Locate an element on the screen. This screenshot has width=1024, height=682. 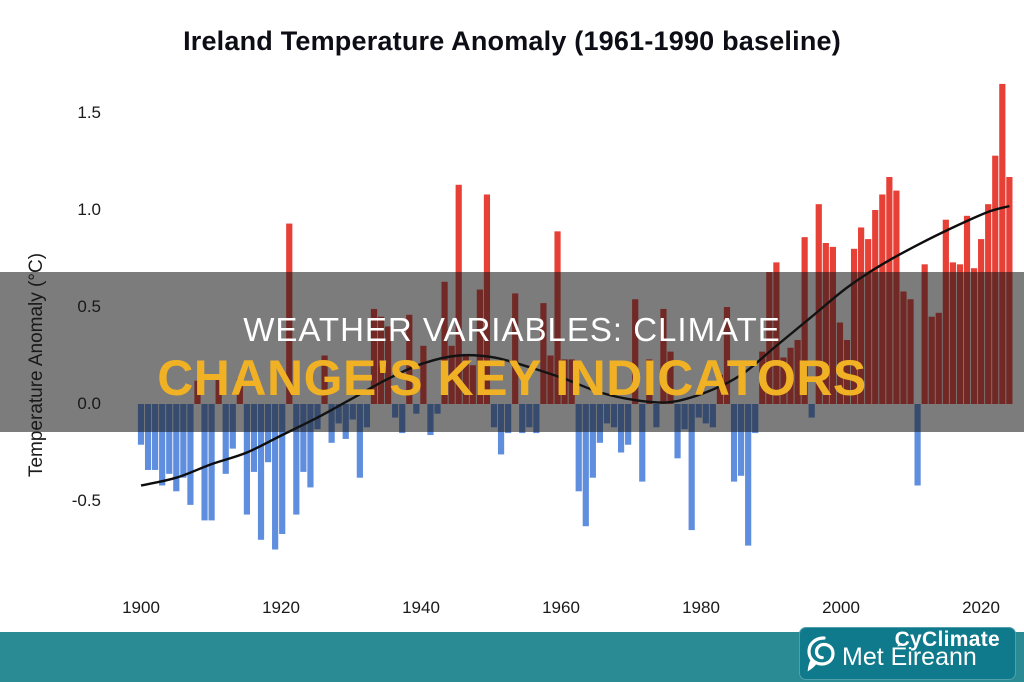
y-tick-1-5: 1.5 is located at coordinates (89, 112).